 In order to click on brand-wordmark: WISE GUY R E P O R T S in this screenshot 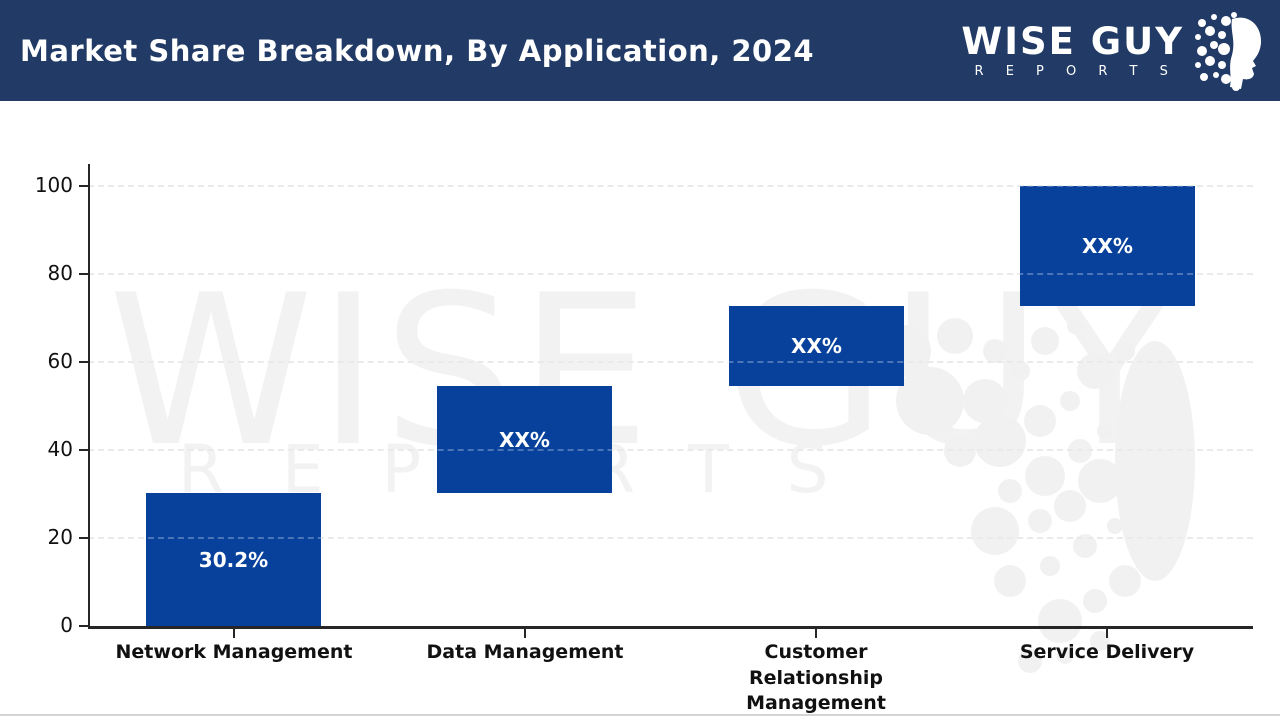, I will do `click(1072, 51)`.